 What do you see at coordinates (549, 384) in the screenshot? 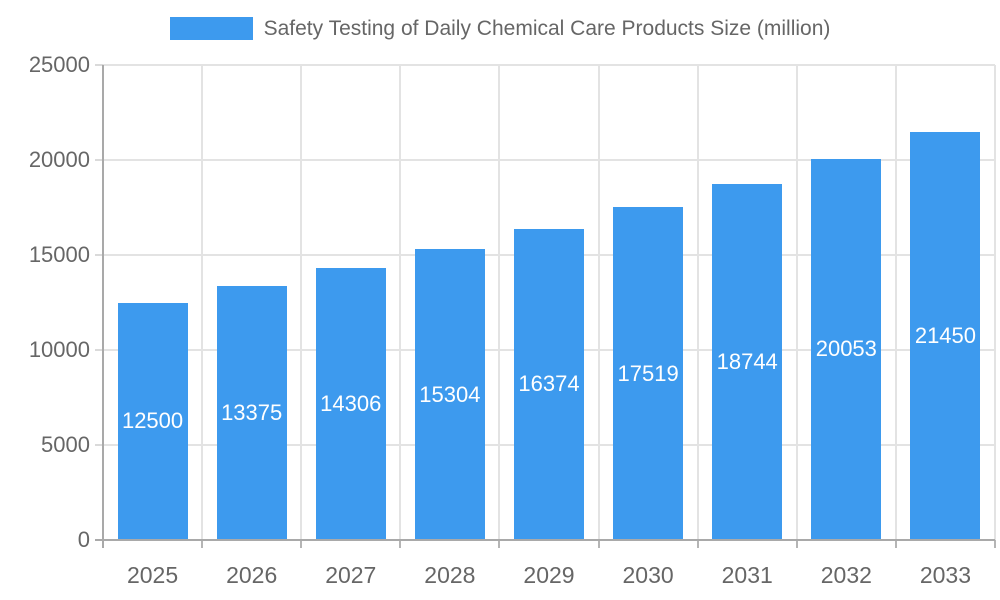
I see `bar-2029` at bounding box center [549, 384].